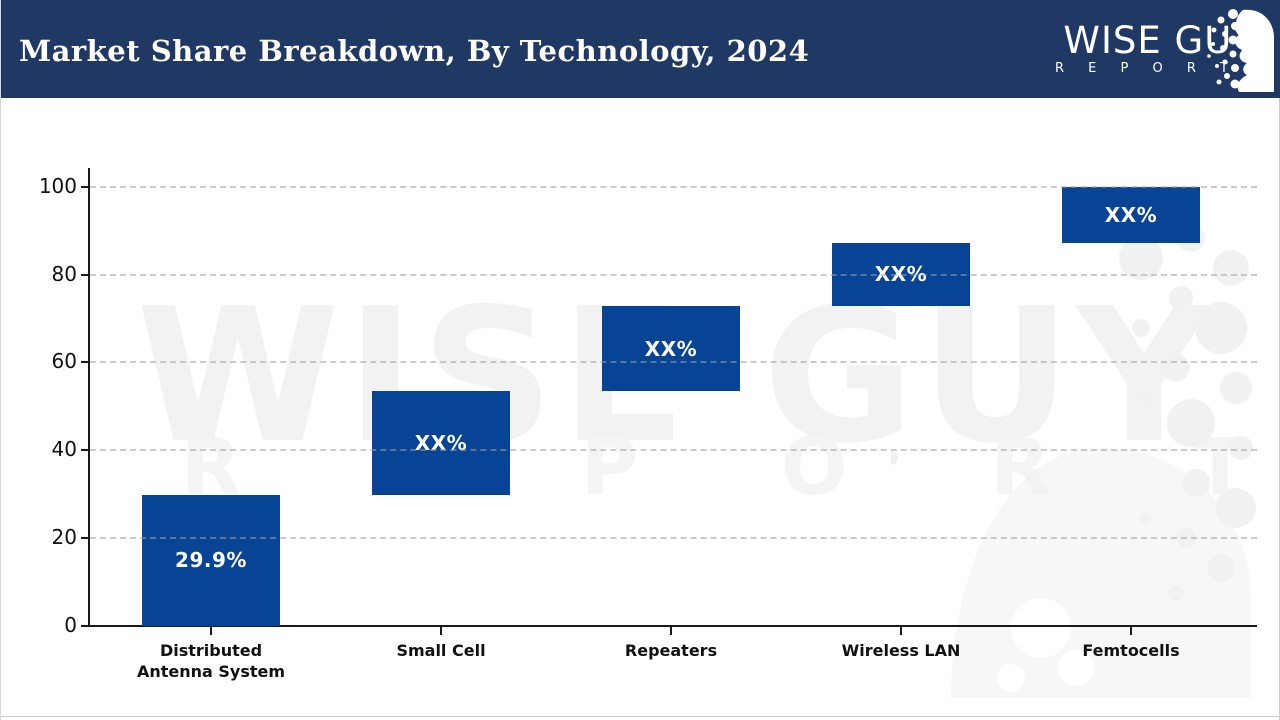 This screenshot has height=720, width=1280. Describe the element at coordinates (441, 650) in the screenshot. I see `x-category-label: Small Cell` at that location.